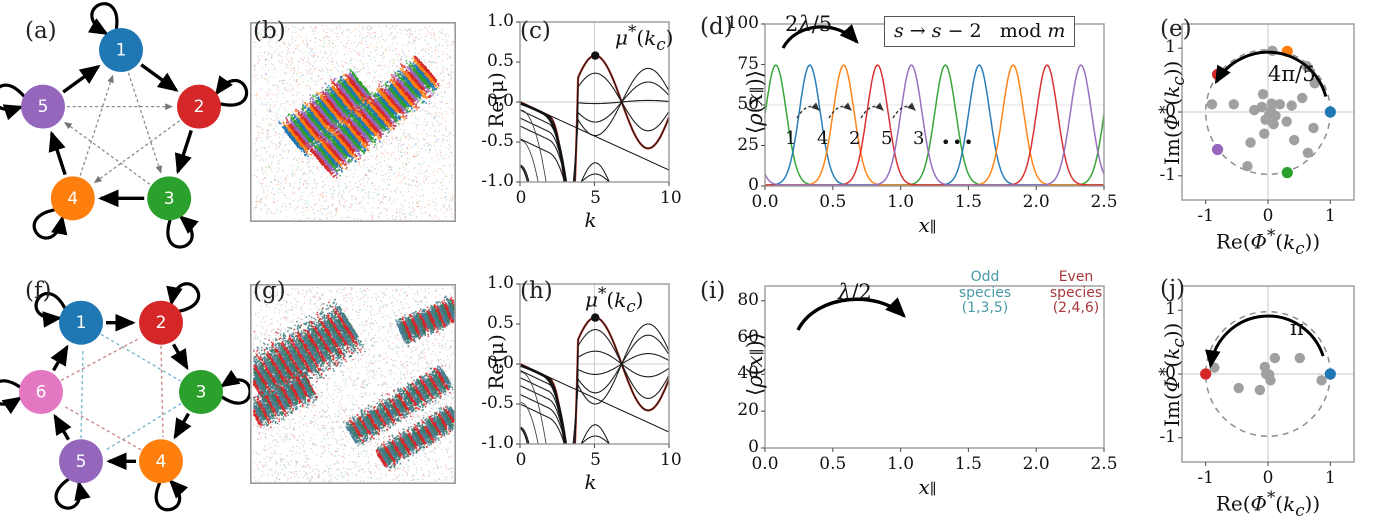  Describe the element at coordinates (716, 27) in the screenshot. I see `panel-label-d: (d)` at that location.